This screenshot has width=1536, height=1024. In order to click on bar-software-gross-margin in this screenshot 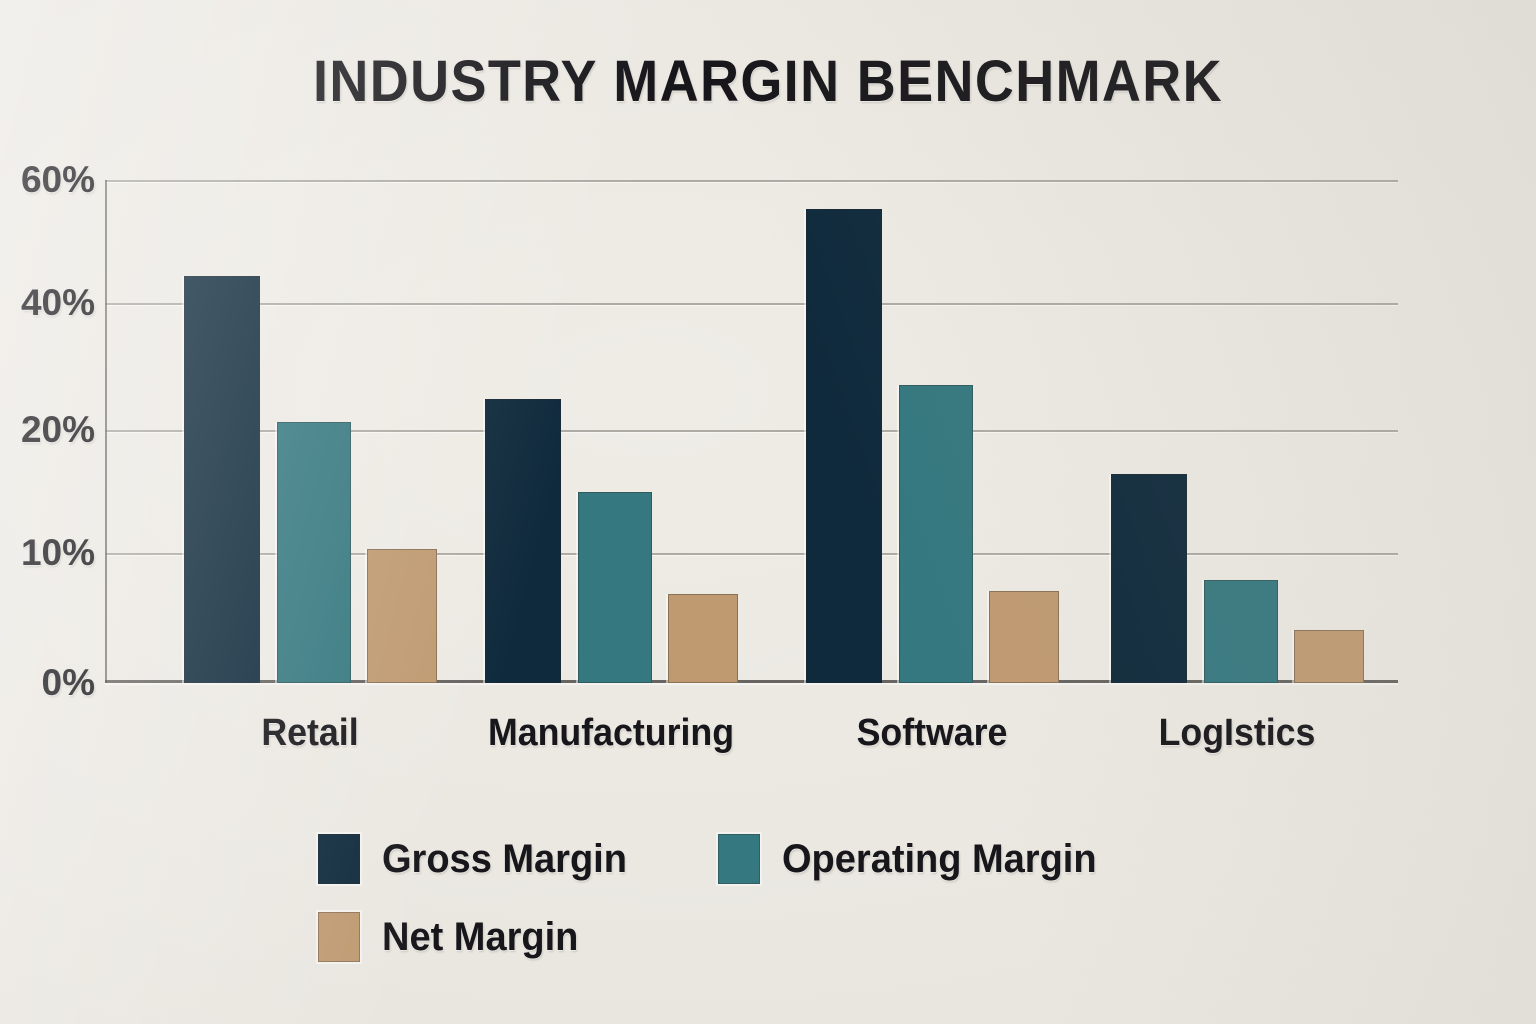, I will do `click(844, 445)`.